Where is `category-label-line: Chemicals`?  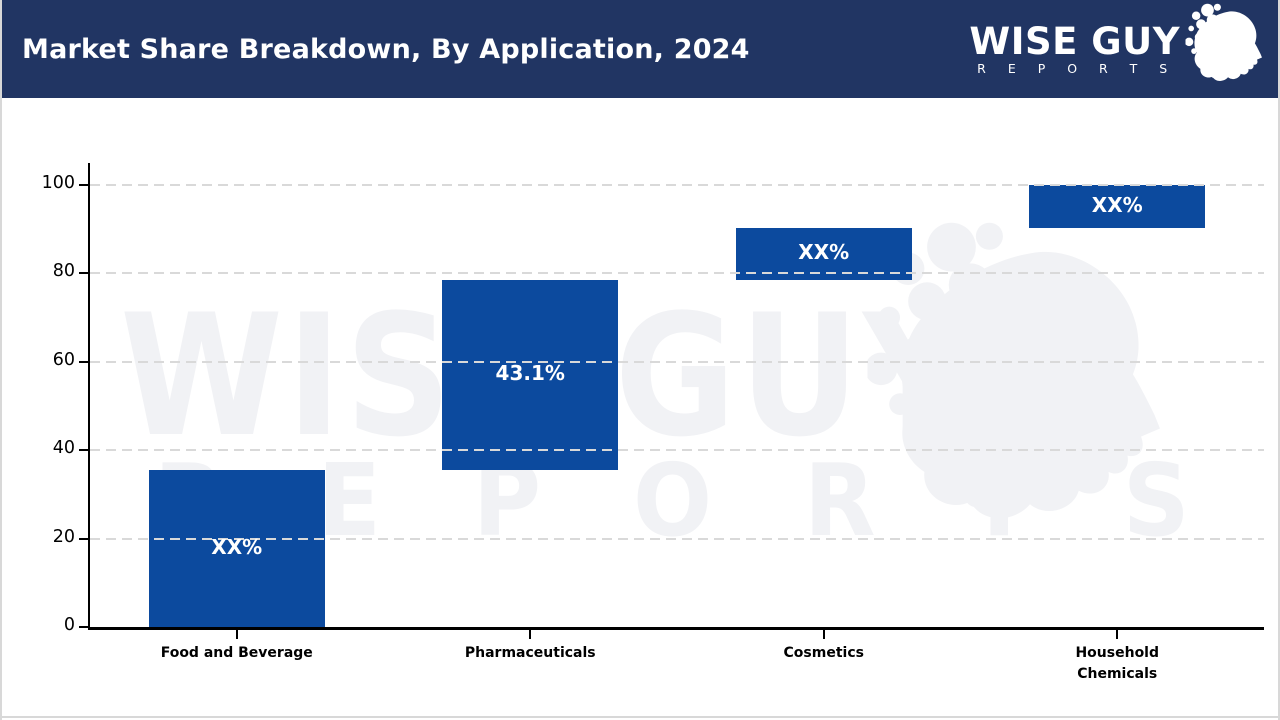 category-label-line: Chemicals is located at coordinates (1117, 674).